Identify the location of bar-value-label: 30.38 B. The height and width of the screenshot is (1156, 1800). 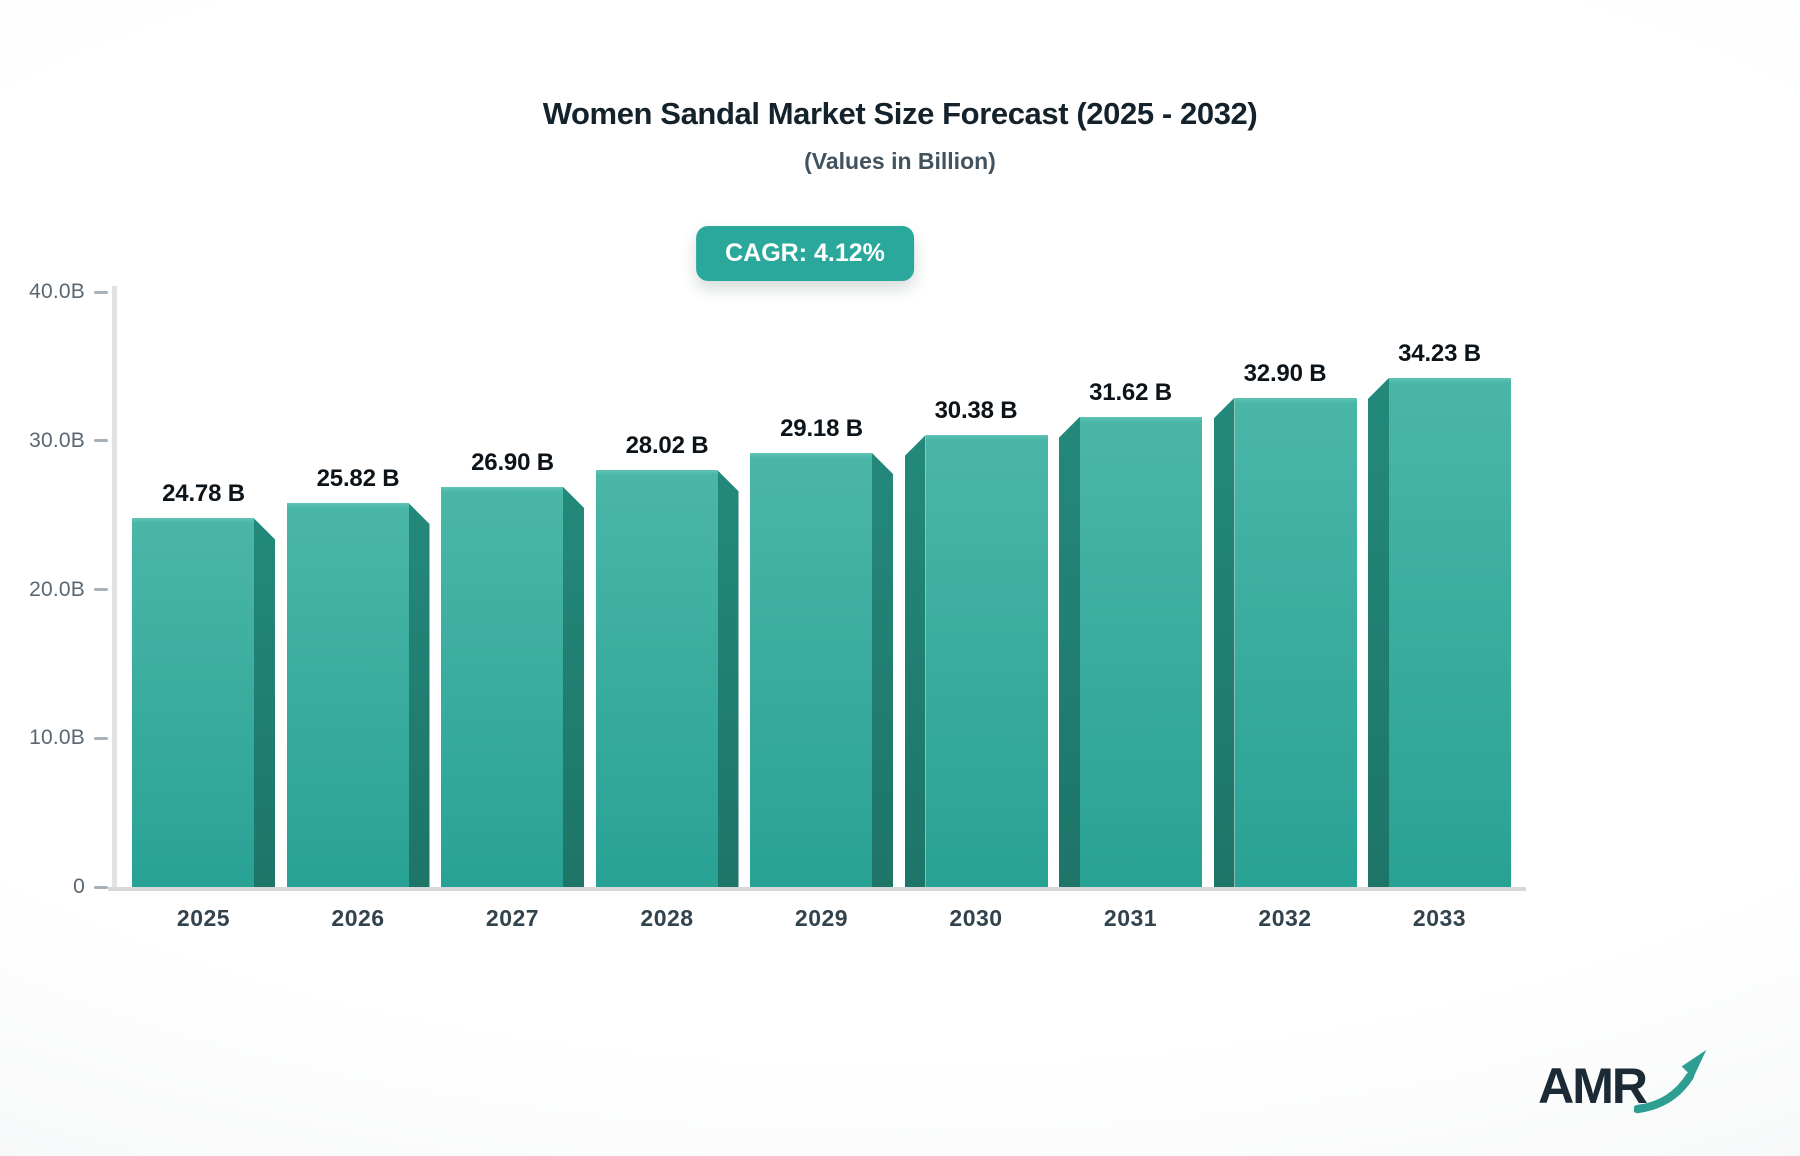
(976, 411).